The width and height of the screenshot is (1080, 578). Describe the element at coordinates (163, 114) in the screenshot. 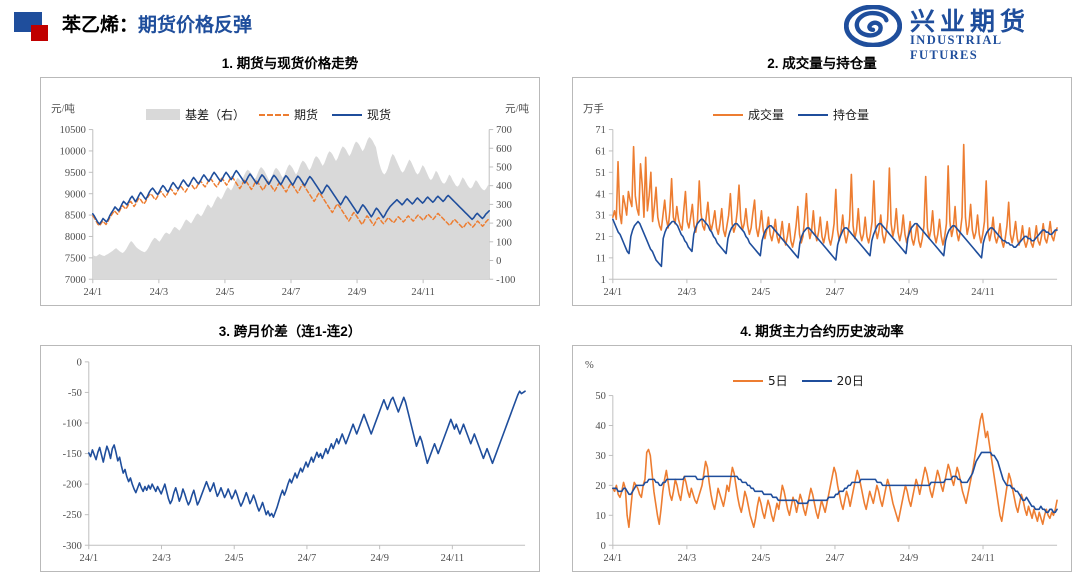

I see `legend-swatch-area-icon` at that location.